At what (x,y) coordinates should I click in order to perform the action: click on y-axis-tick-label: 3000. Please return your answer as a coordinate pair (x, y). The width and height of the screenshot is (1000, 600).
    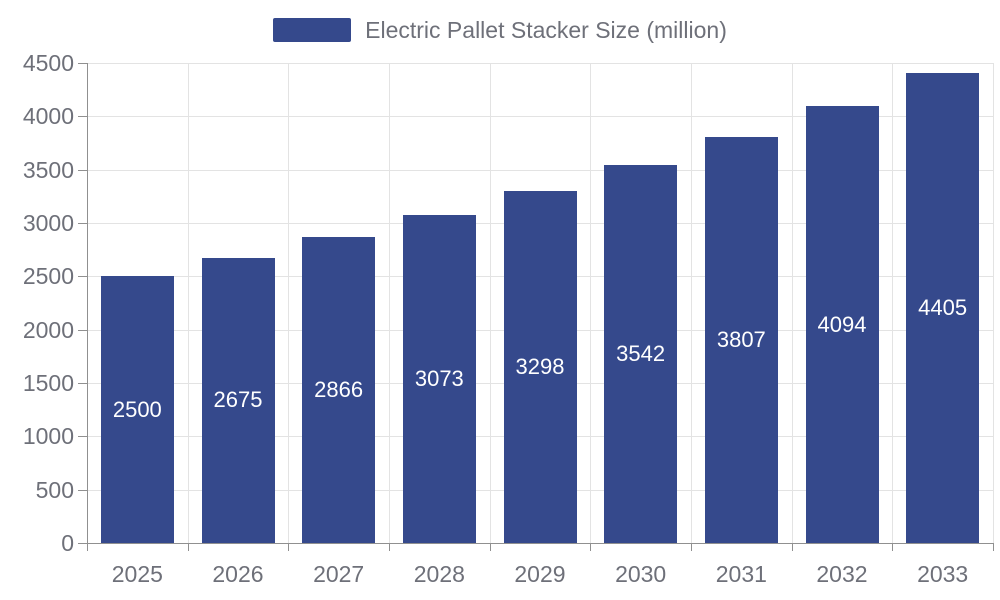
    Looking at the image, I should click on (48, 223).